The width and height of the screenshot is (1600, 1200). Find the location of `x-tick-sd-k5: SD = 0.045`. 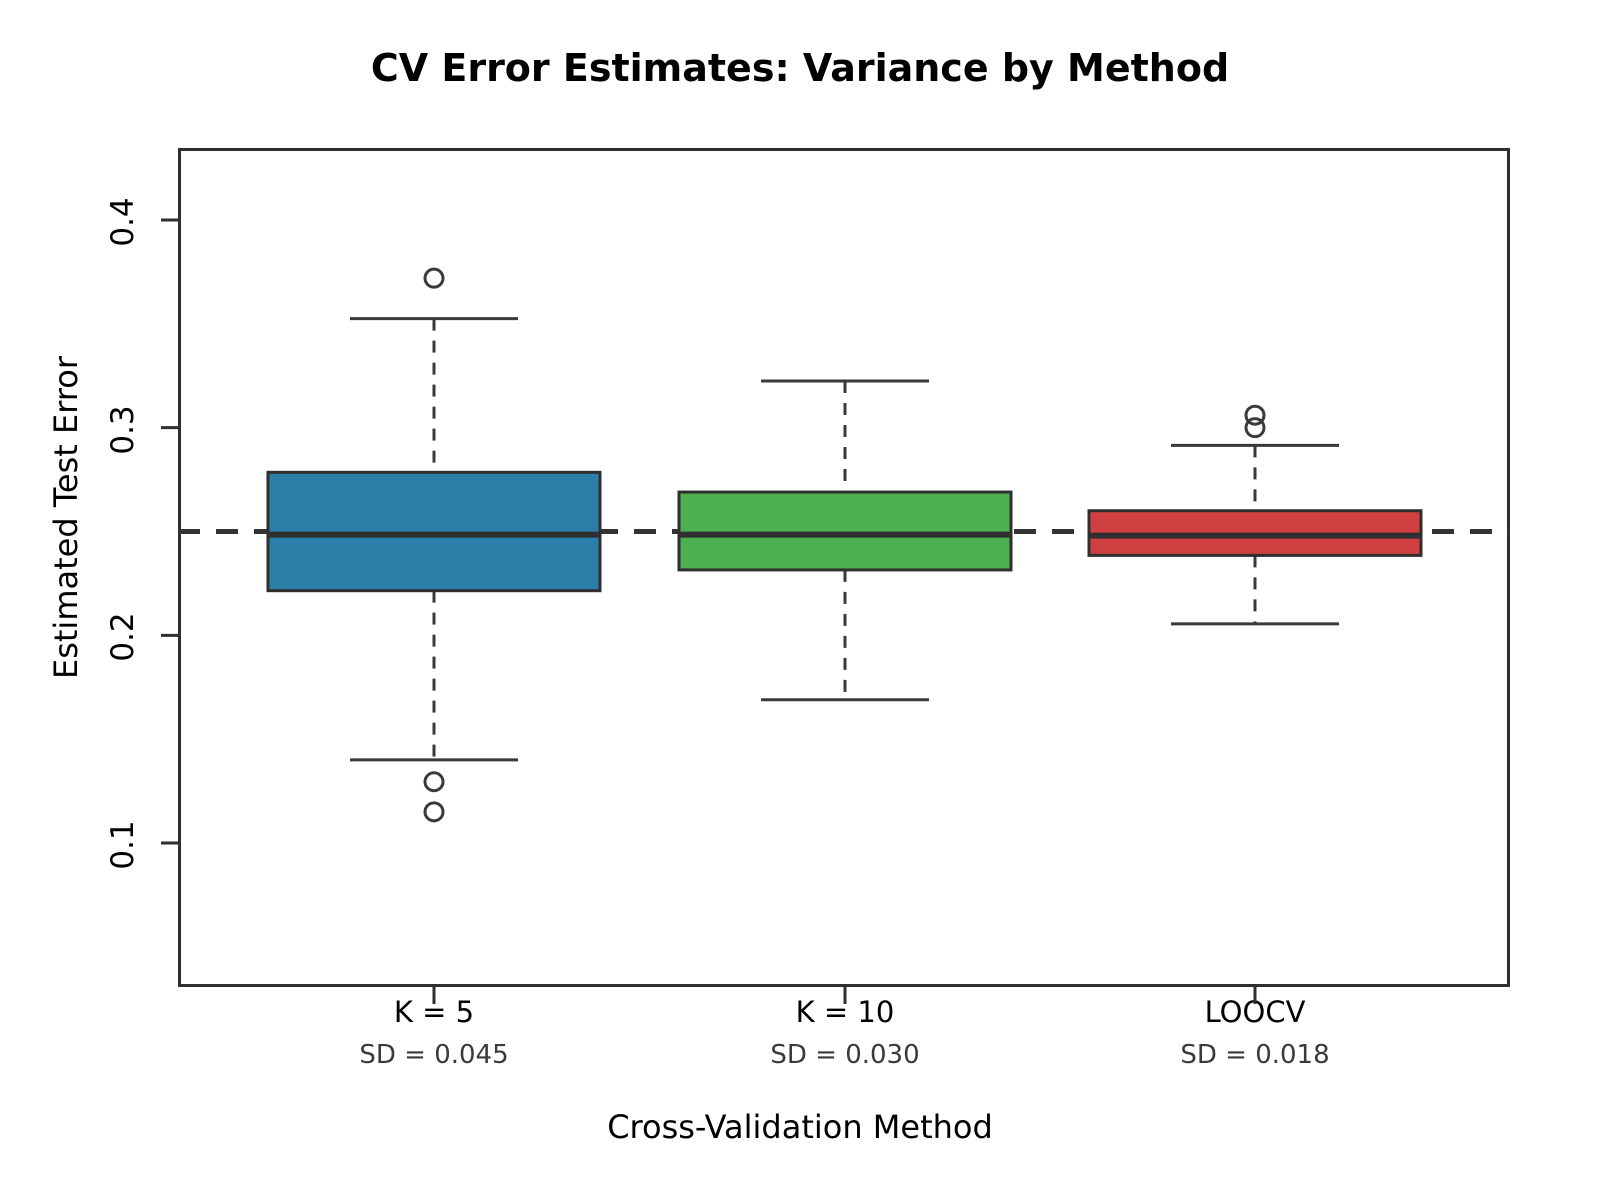

x-tick-sd-k5: SD = 0.045 is located at coordinates (434, 1055).